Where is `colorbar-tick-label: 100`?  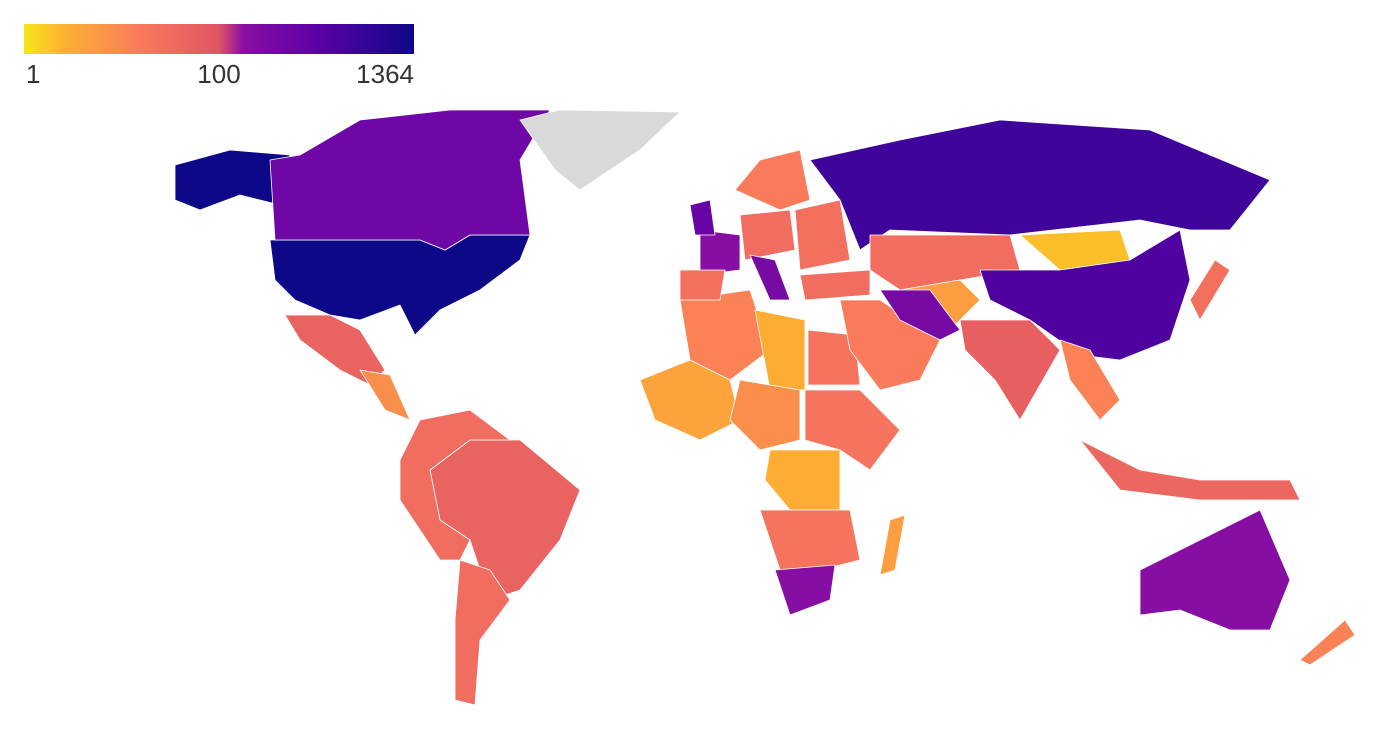
colorbar-tick-label: 100 is located at coordinates (218, 74).